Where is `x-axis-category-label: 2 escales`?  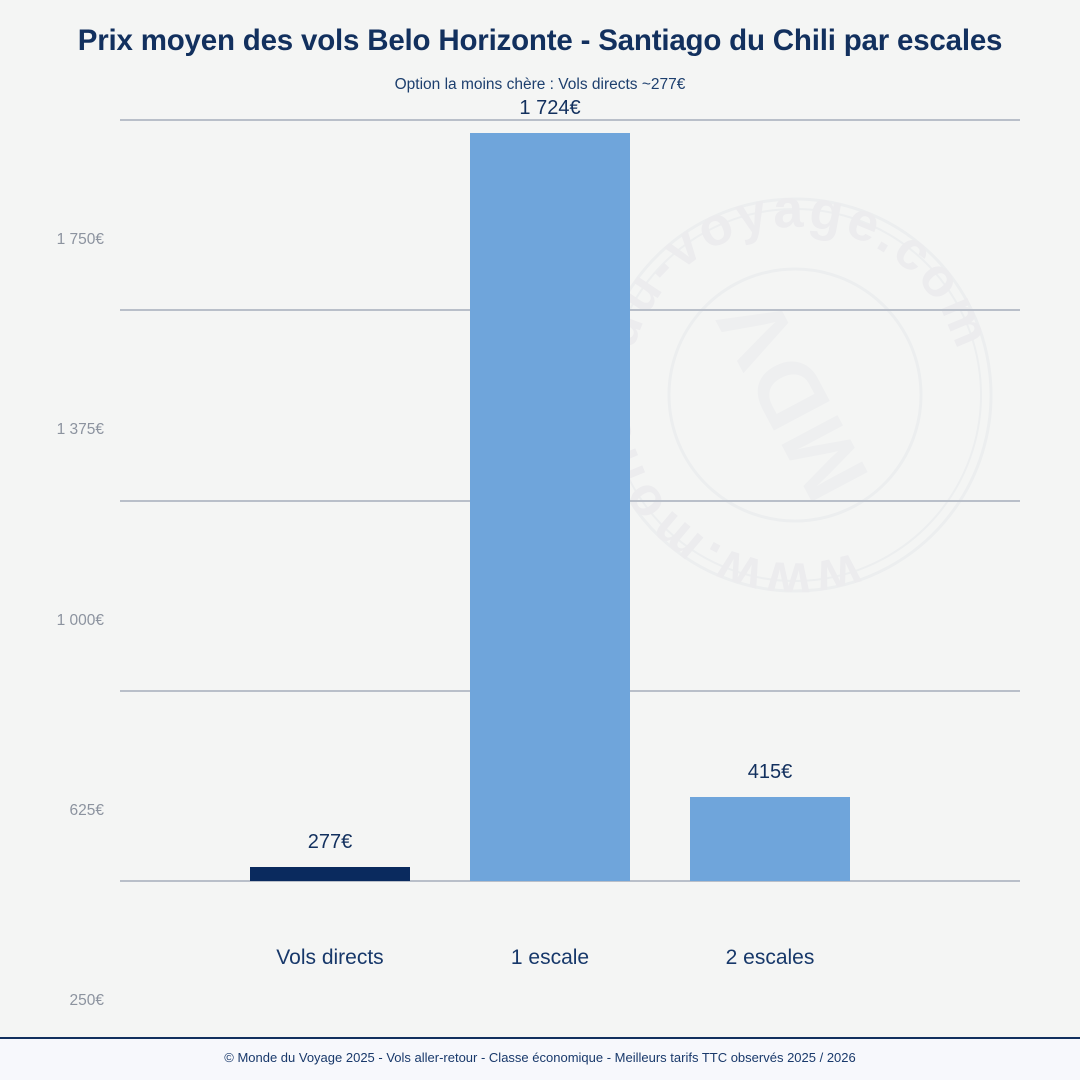 x-axis-category-label: 2 escales is located at coordinates (770, 957).